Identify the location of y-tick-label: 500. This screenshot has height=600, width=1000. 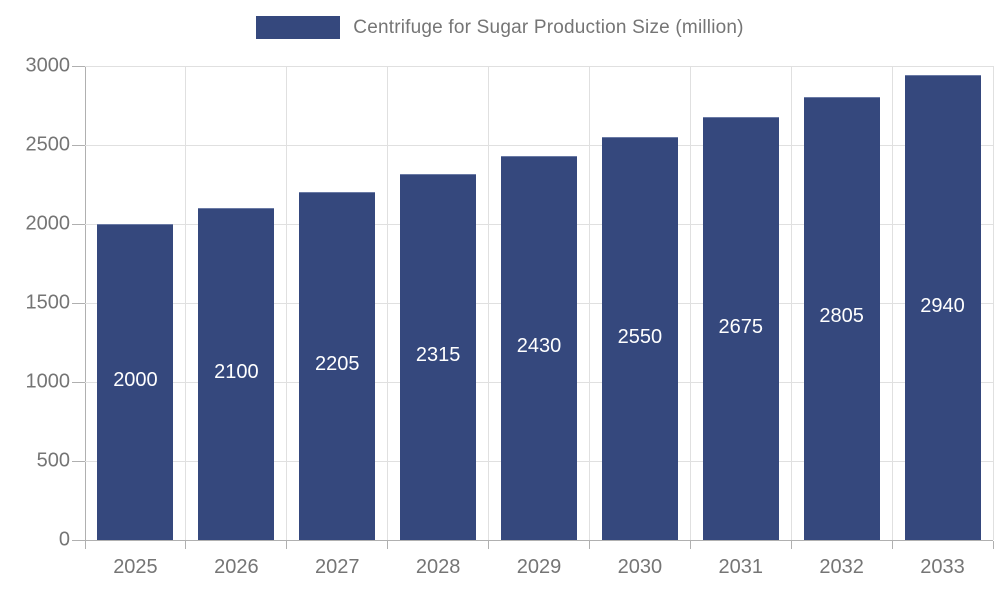
(53, 460).